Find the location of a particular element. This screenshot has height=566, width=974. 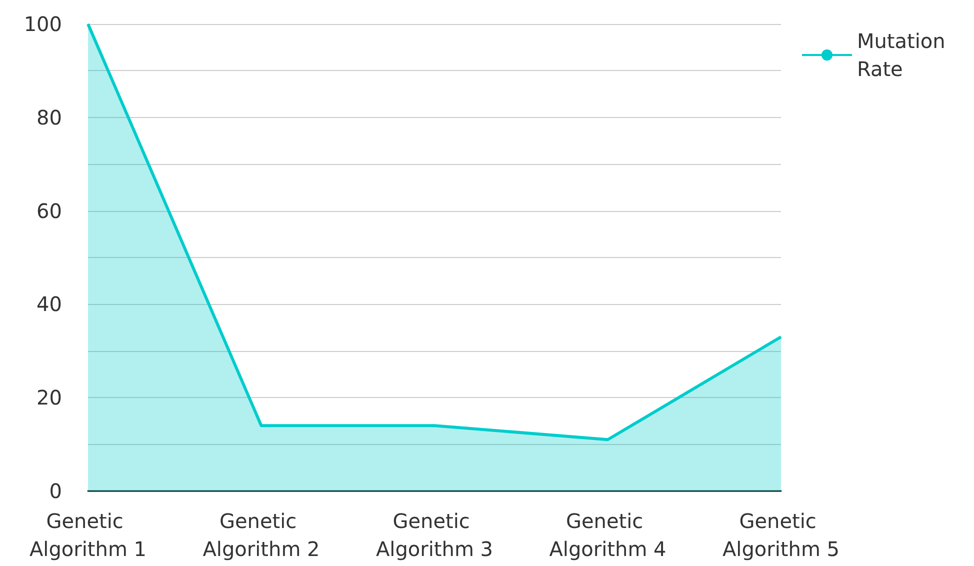

y-tick-label: 60 is located at coordinates (49, 210).